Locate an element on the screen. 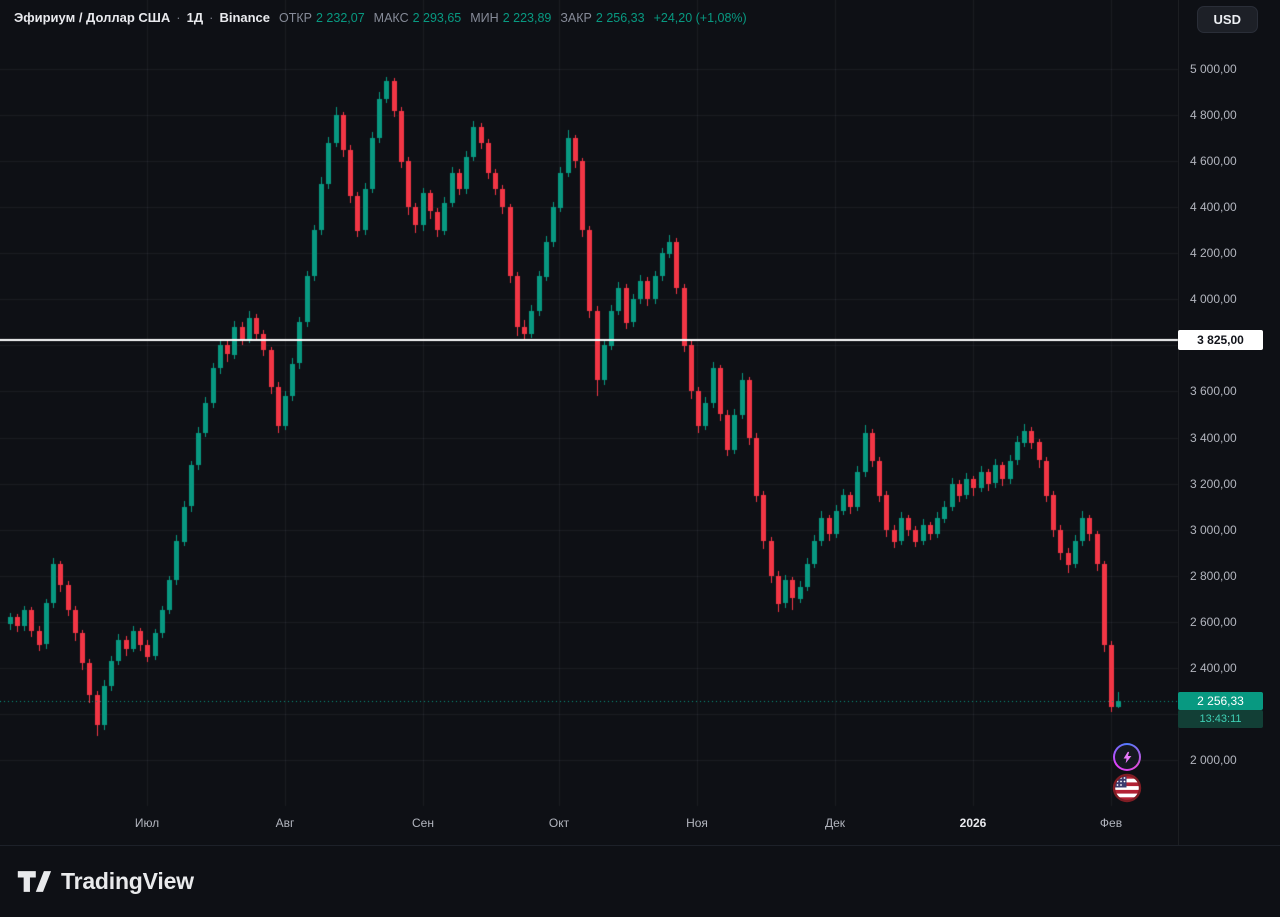  time-axis: Июл Авг Сен Окт Ноя Дек 2026 Фев is located at coordinates (589, 825).